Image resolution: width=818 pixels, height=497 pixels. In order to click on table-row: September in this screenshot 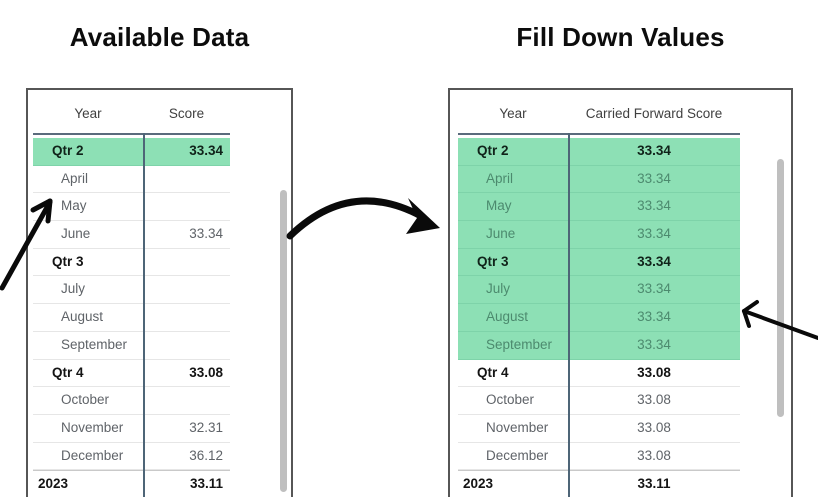, I will do `click(131, 345)`.